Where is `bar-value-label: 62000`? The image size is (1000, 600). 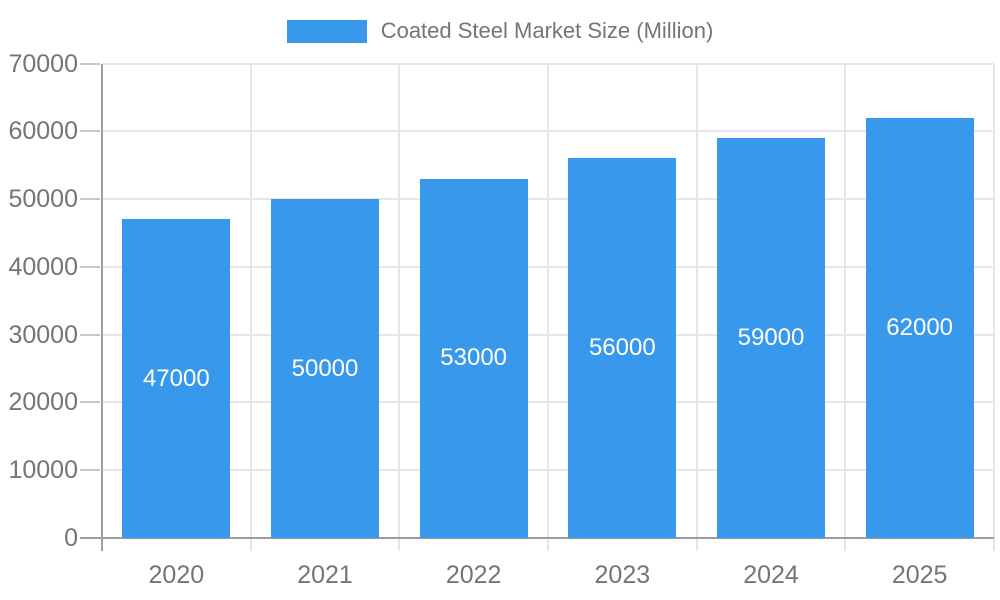
bar-value-label: 62000 is located at coordinates (920, 327).